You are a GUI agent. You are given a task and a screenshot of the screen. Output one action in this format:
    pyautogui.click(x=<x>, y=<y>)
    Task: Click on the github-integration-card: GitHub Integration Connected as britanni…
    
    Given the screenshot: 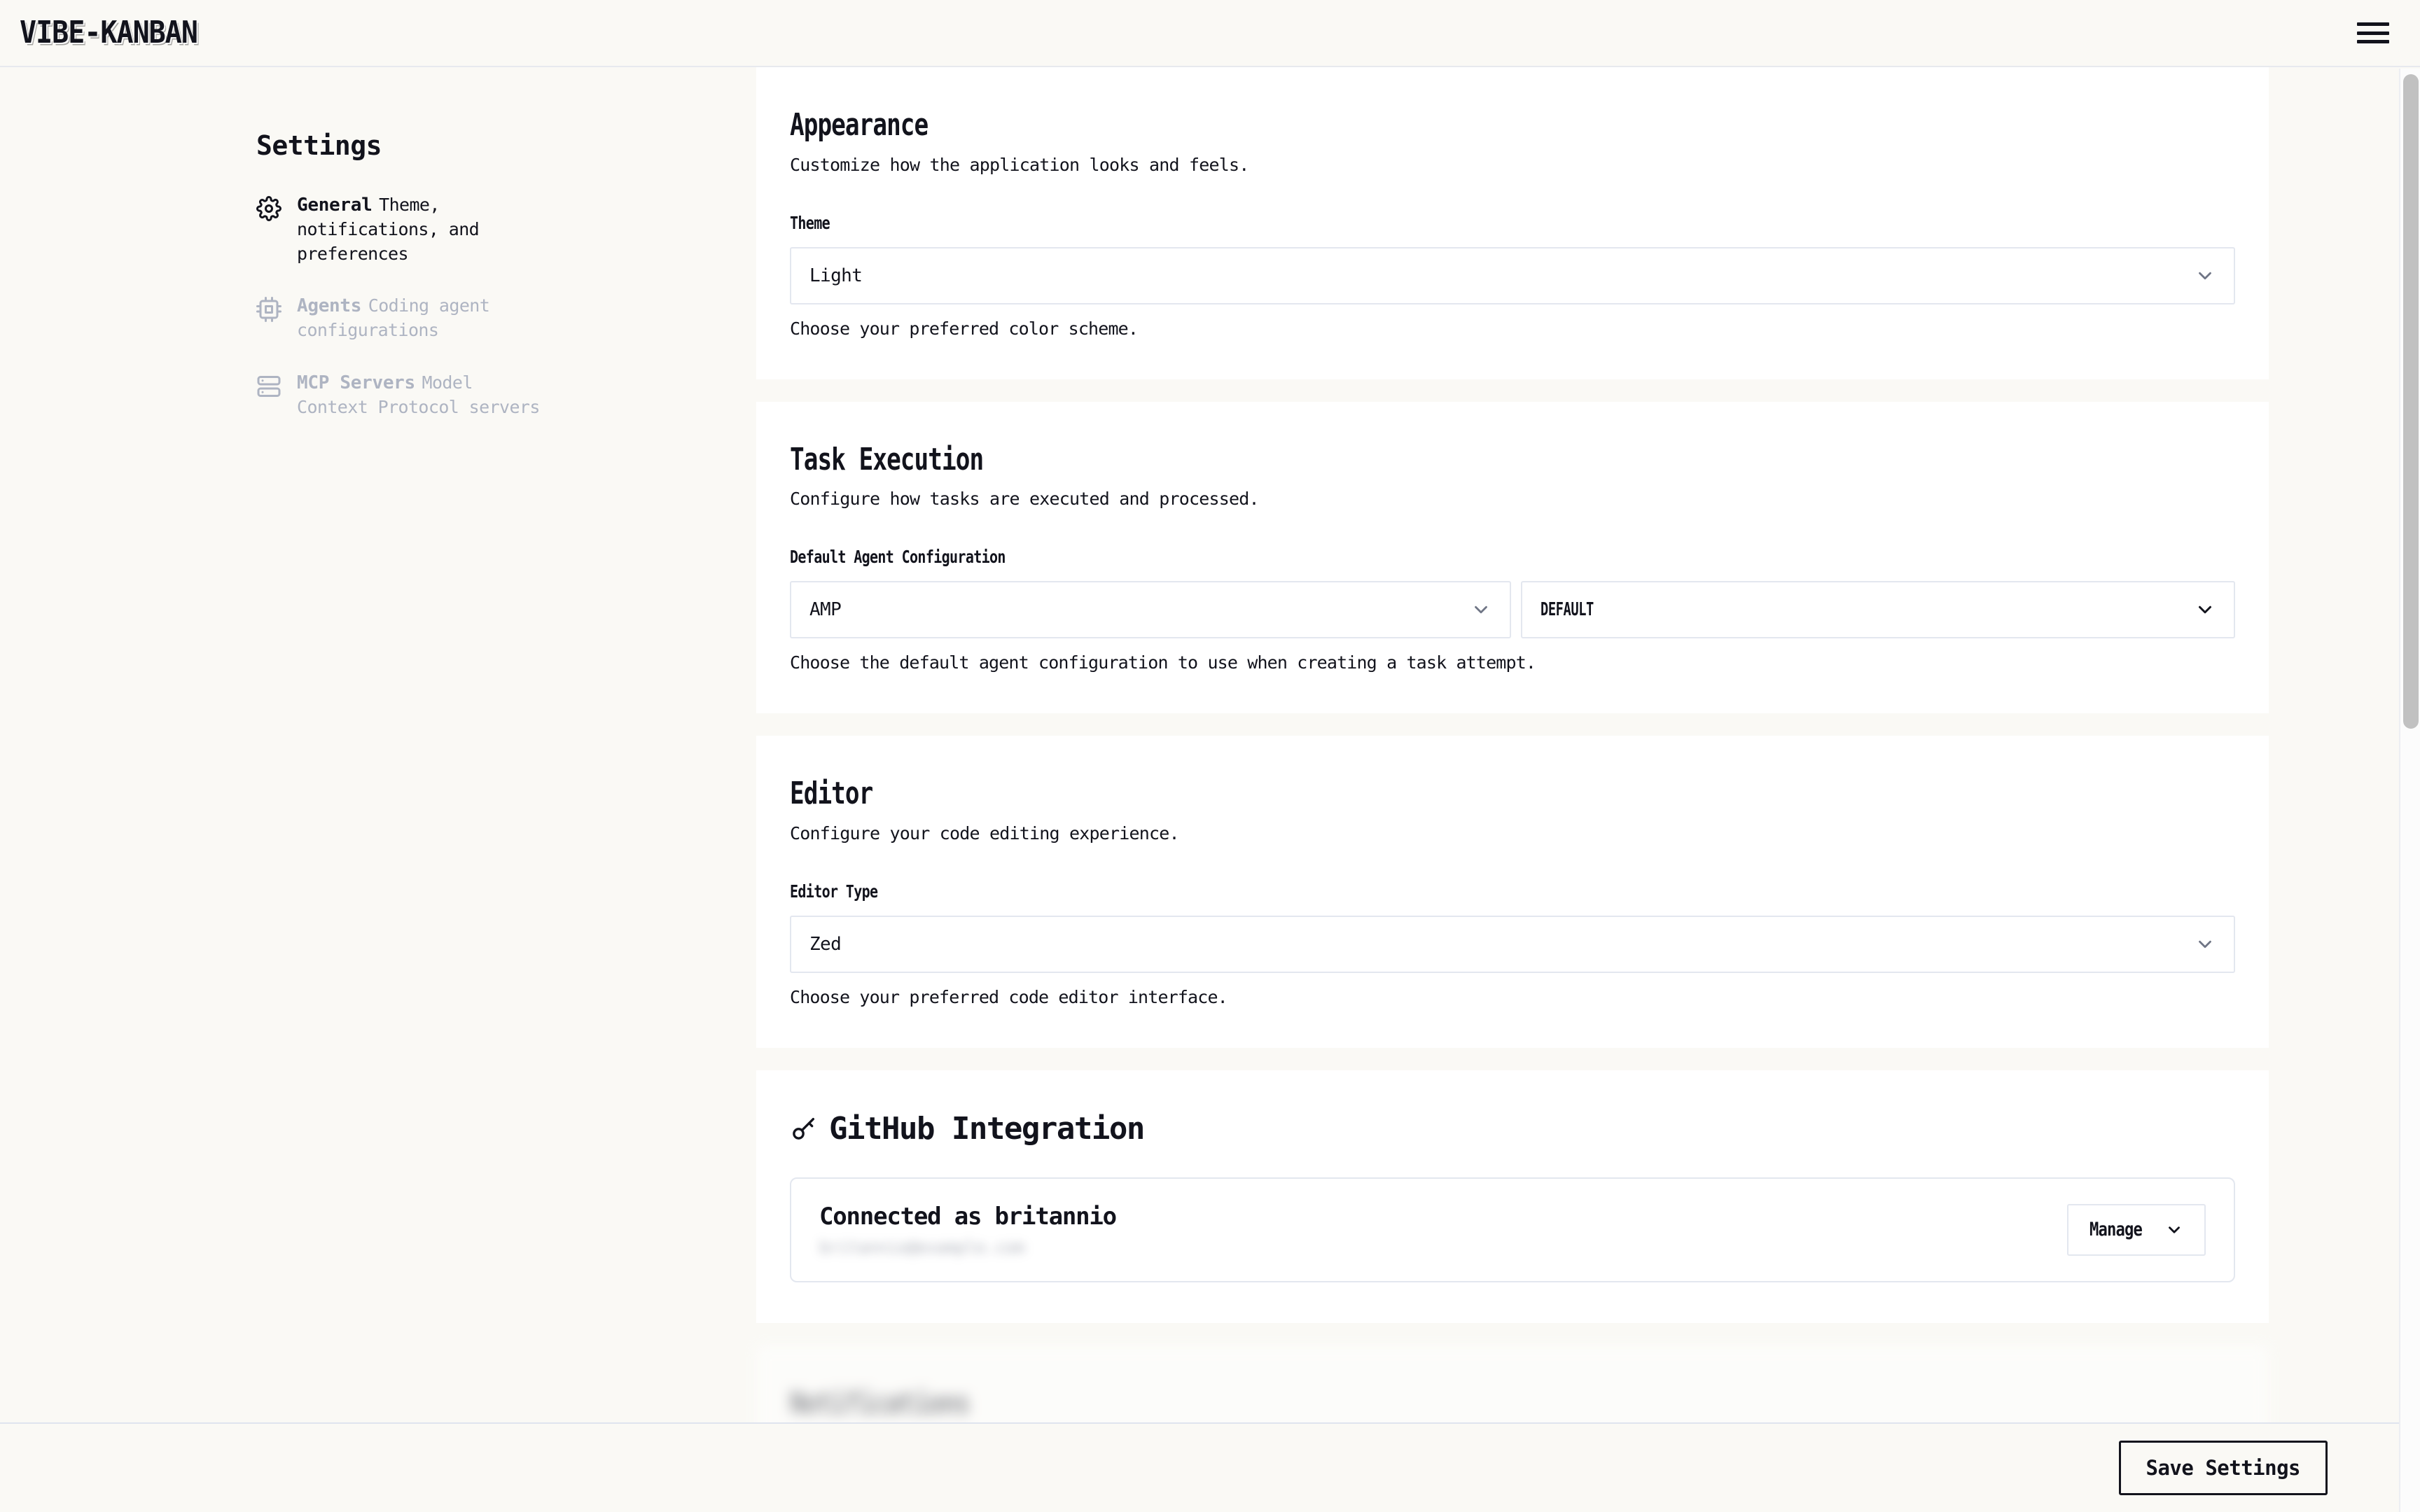 What is the action you would take?
    pyautogui.click(x=1512, y=1196)
    